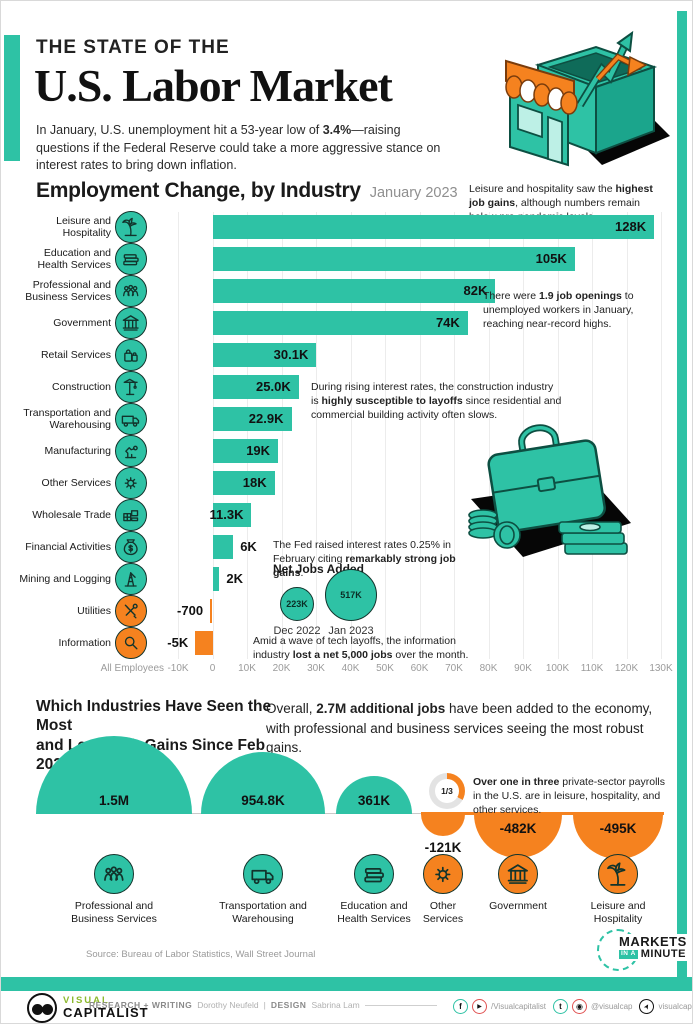 The height and width of the screenshot is (1024, 693). I want to click on construction-icon, so click(131, 387).